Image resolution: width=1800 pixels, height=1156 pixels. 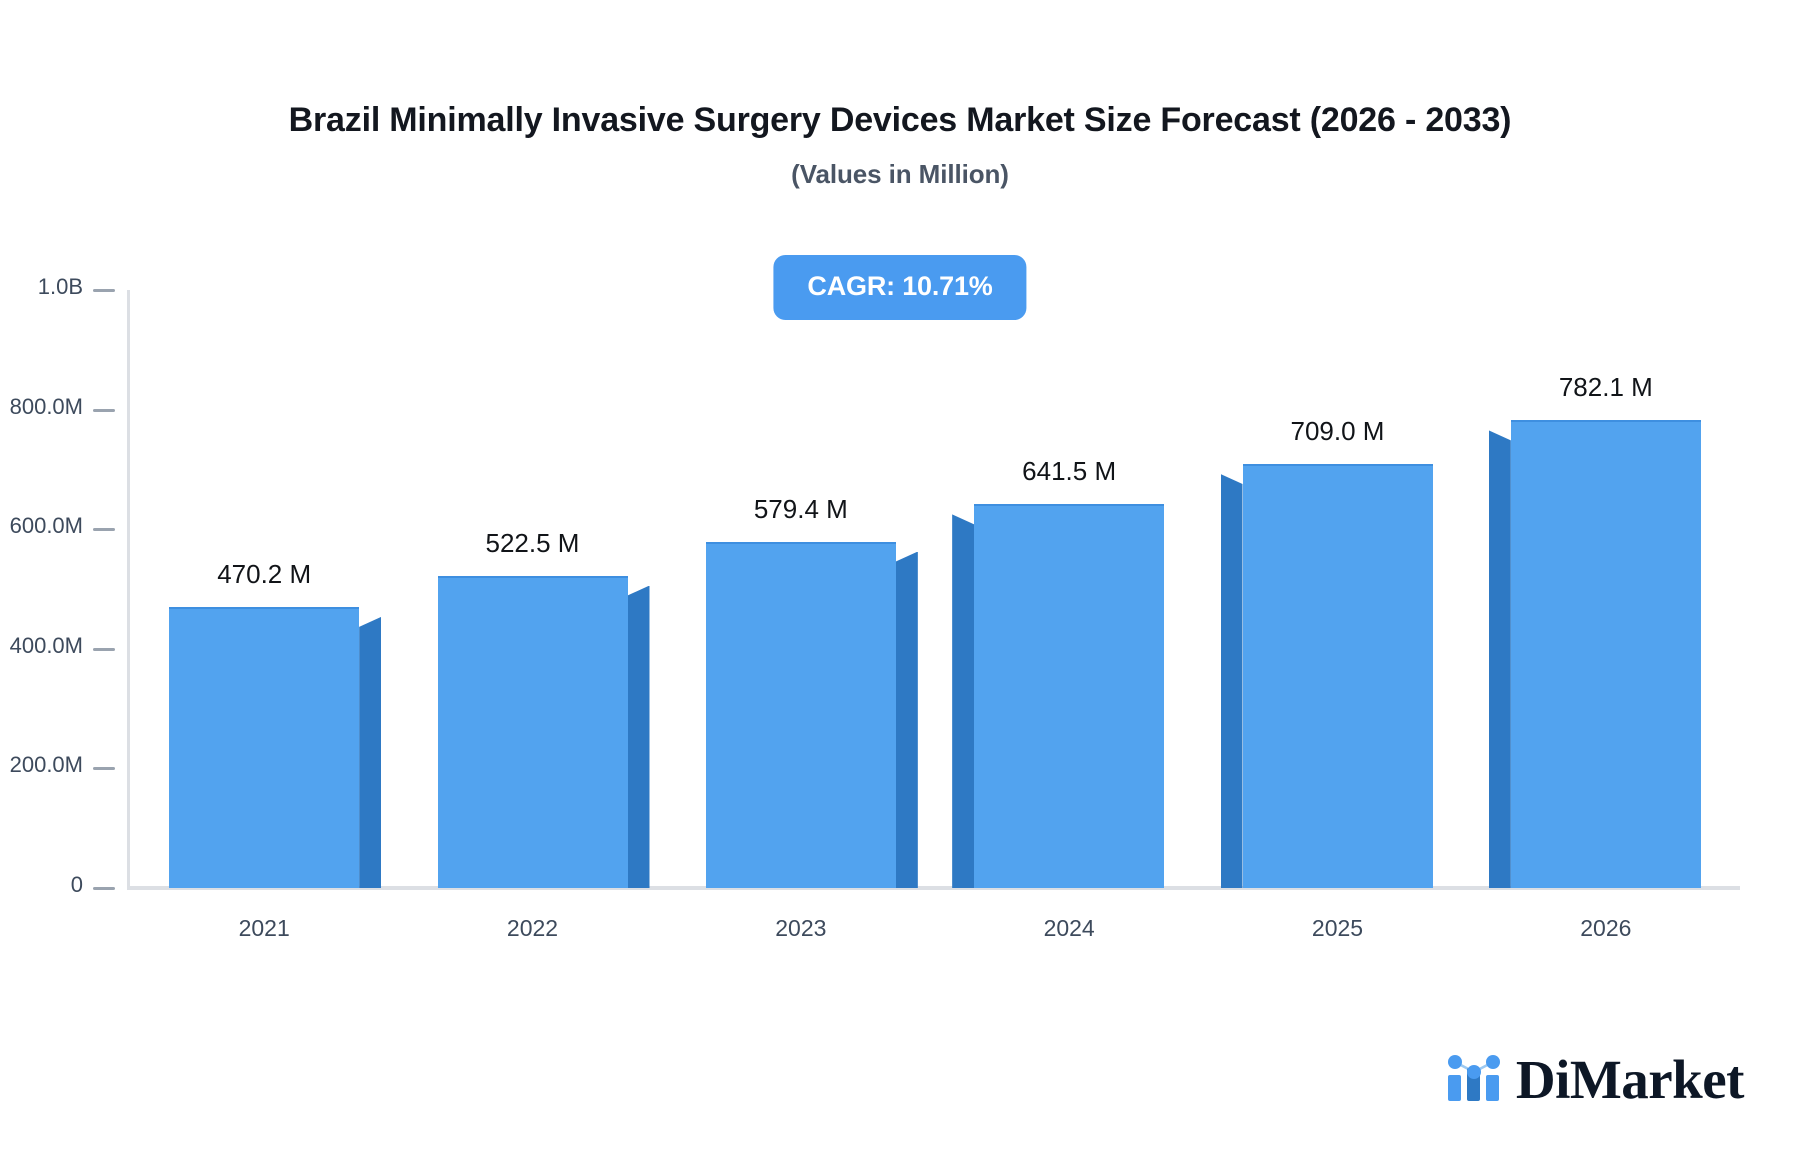 What do you see at coordinates (46, 406) in the screenshot?
I see `y-axis-tick-label: 800.0M` at bounding box center [46, 406].